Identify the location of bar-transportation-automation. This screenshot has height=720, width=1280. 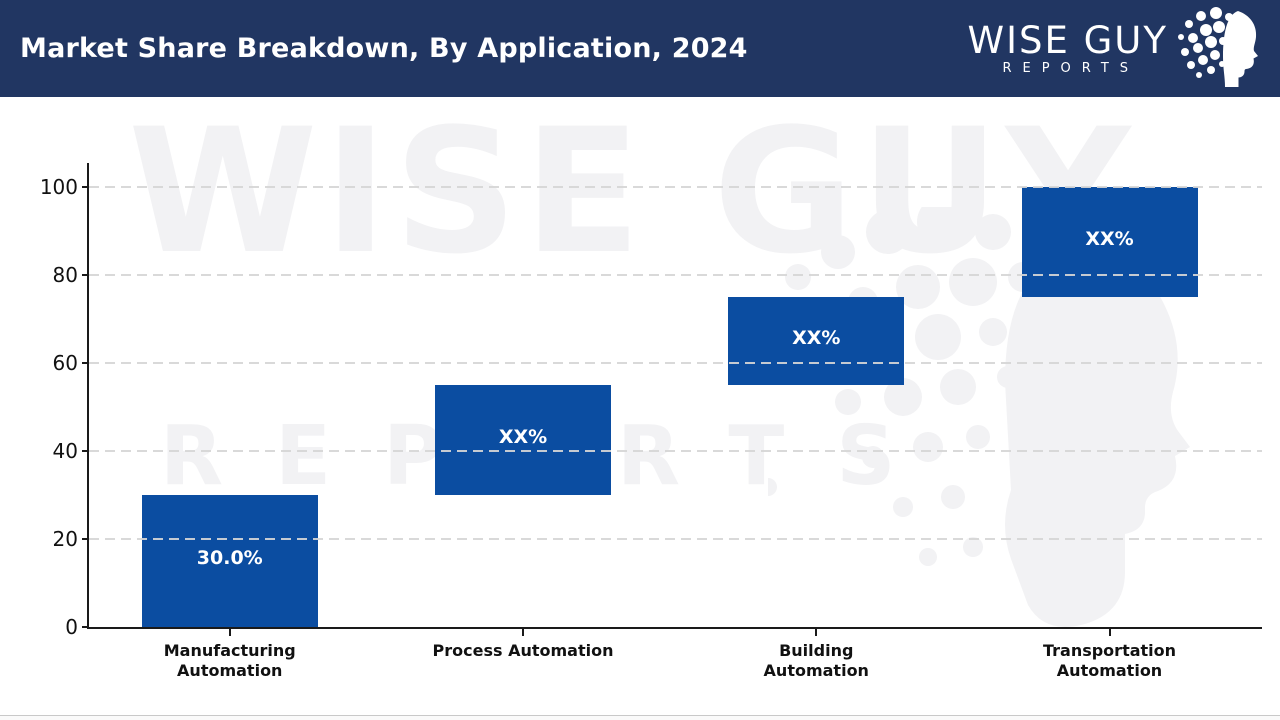
(1109, 242).